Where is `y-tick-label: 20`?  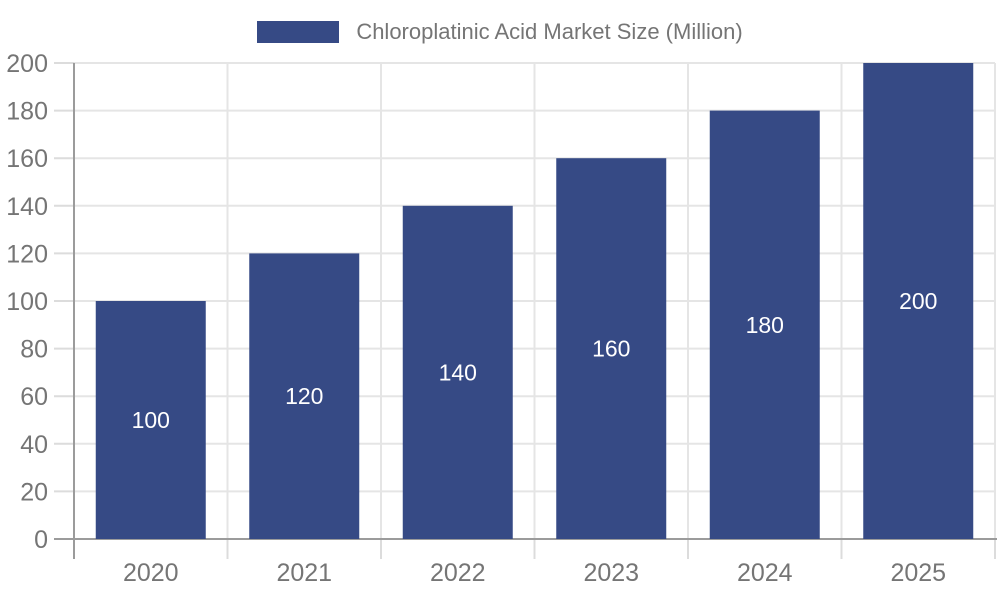 y-tick-label: 20 is located at coordinates (34, 492).